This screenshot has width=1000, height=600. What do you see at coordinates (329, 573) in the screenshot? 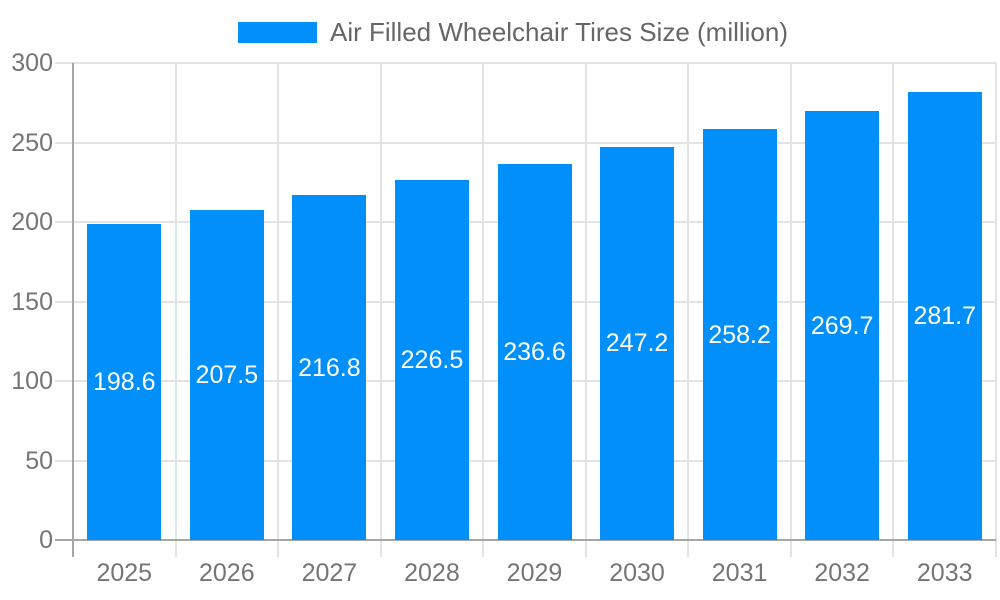
I see `x-axis-label: 2027` at bounding box center [329, 573].